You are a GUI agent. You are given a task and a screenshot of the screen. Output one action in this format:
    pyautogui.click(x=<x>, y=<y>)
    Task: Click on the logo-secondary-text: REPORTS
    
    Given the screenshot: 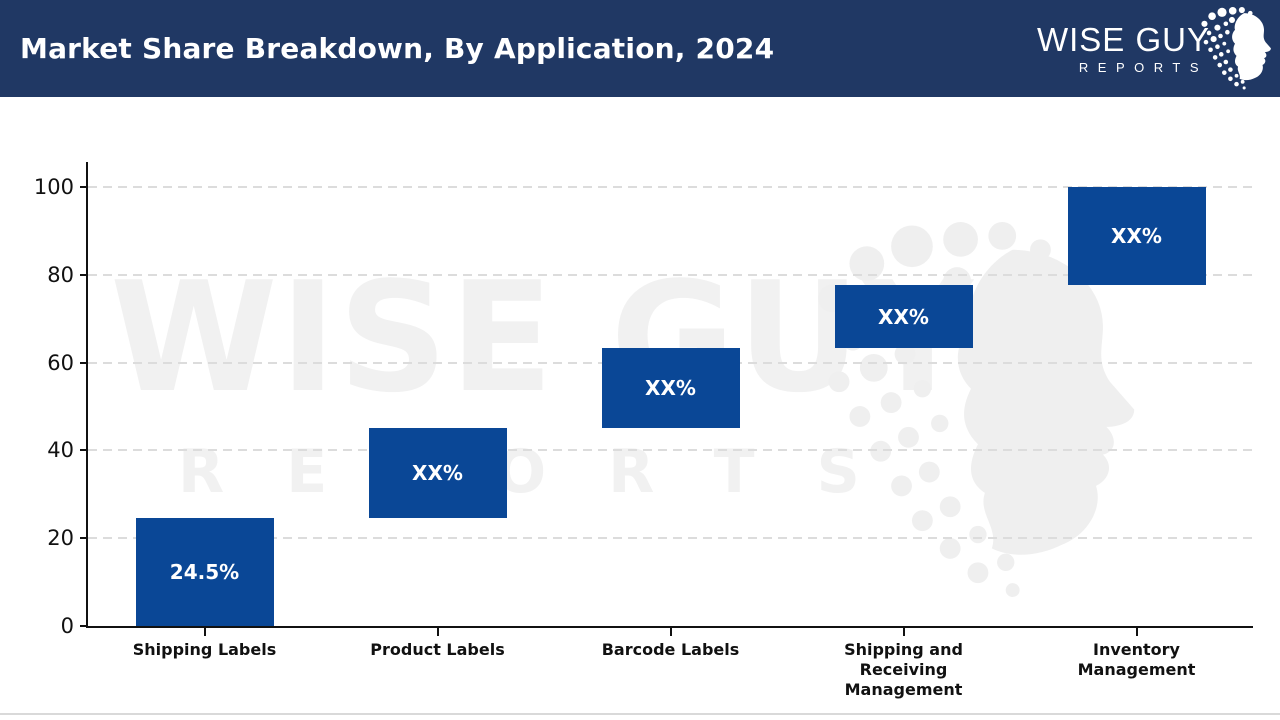 What is the action you would take?
    pyautogui.click(x=1143, y=67)
    